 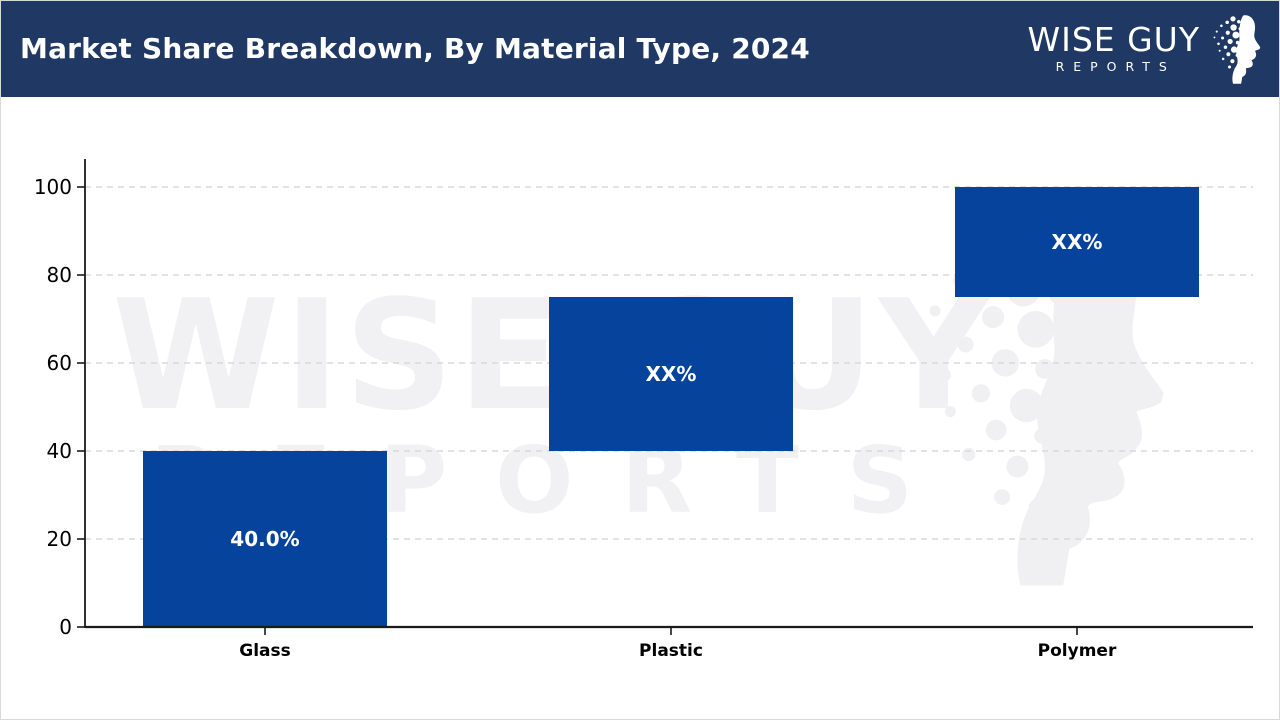 What do you see at coordinates (59, 275) in the screenshot?
I see `y-tick-label: 80` at bounding box center [59, 275].